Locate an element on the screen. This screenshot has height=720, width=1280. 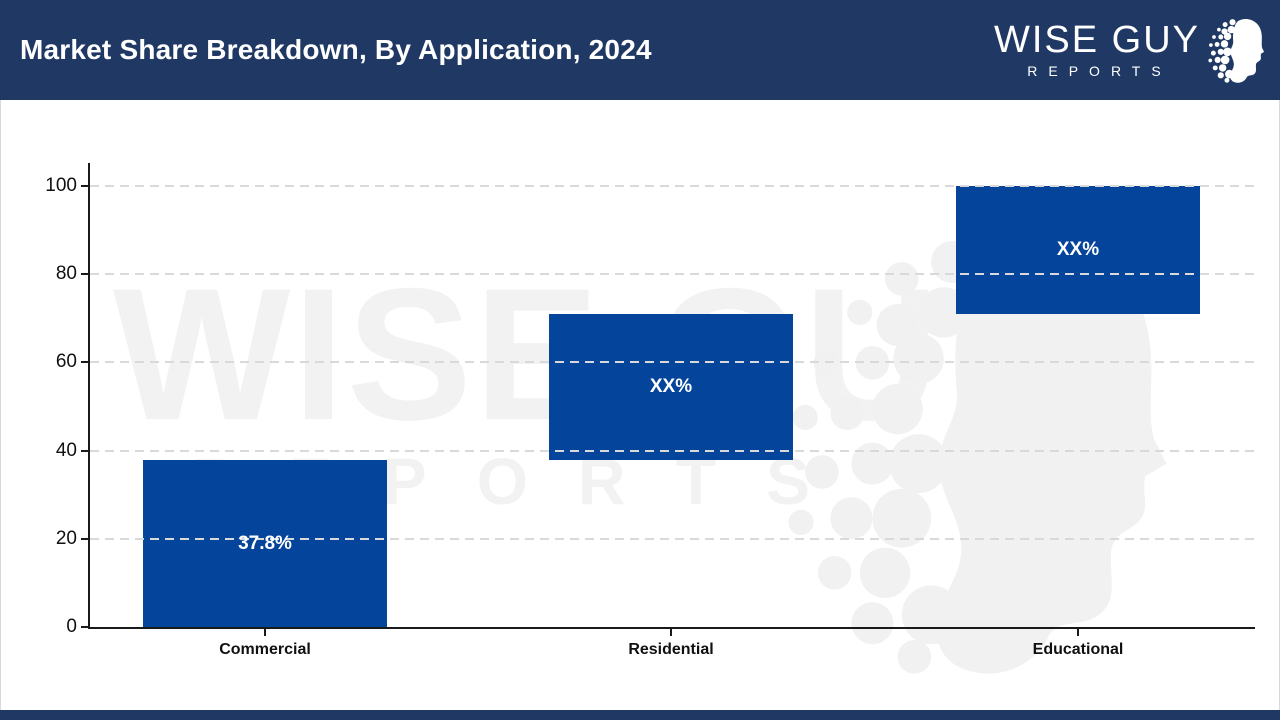
x-axis-line is located at coordinates (671, 628).